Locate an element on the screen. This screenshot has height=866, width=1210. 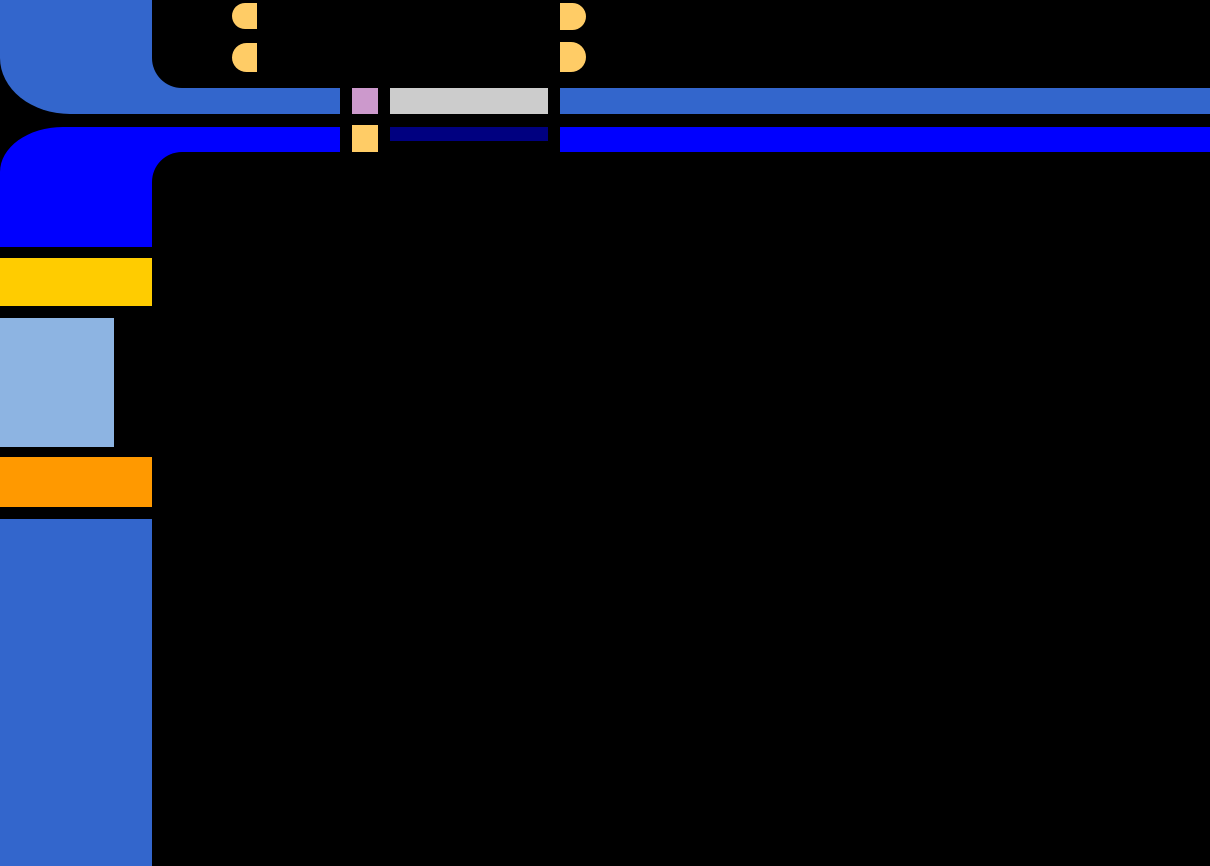
sidebar-bottom-column is located at coordinates (76, 692).